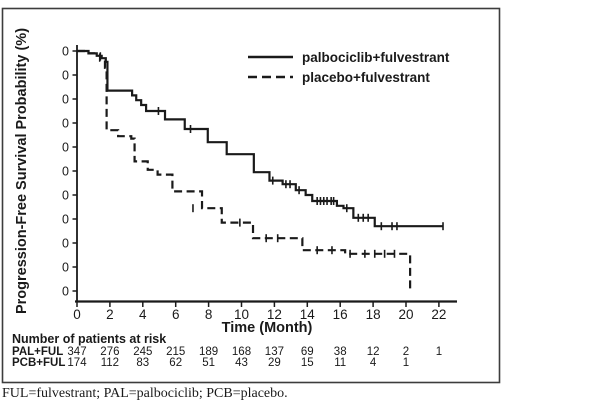  What do you see at coordinates (143, 314) in the screenshot?
I see `x-tick-label: 4` at bounding box center [143, 314].